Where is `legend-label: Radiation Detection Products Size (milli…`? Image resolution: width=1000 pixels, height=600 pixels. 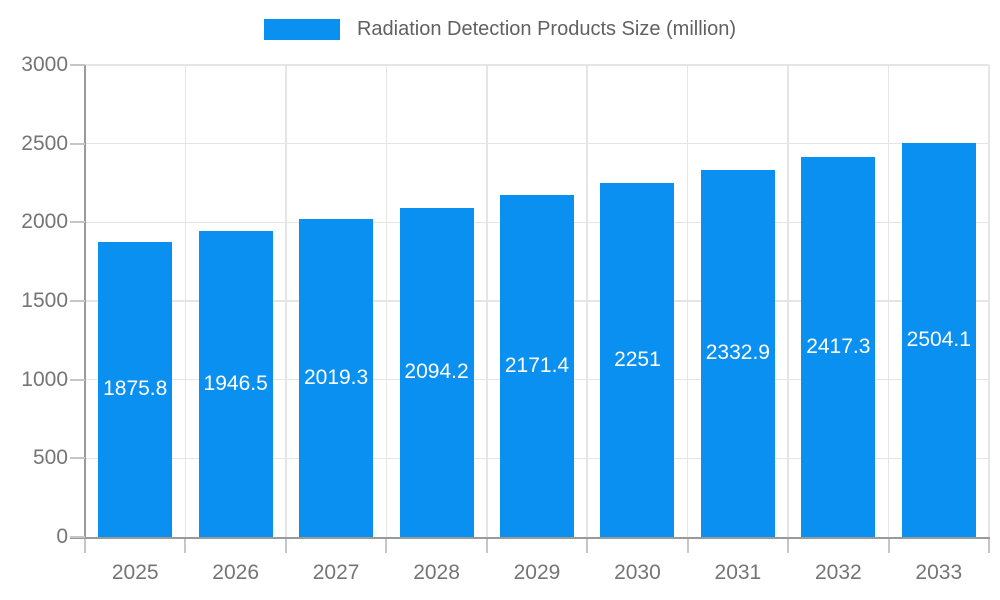 legend-label: Radiation Detection Products Size (milli… is located at coordinates (546, 29).